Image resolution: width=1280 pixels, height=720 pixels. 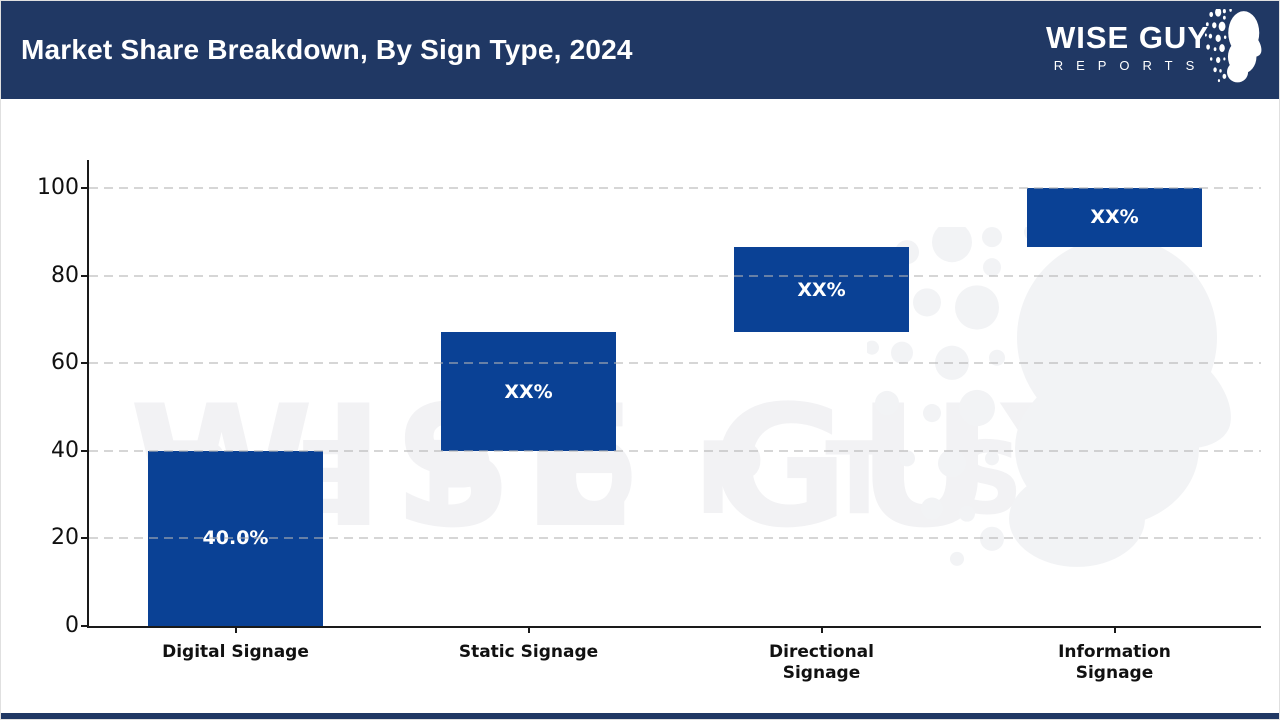 I want to click on bar-static-signage: XX%, so click(x=528, y=391).